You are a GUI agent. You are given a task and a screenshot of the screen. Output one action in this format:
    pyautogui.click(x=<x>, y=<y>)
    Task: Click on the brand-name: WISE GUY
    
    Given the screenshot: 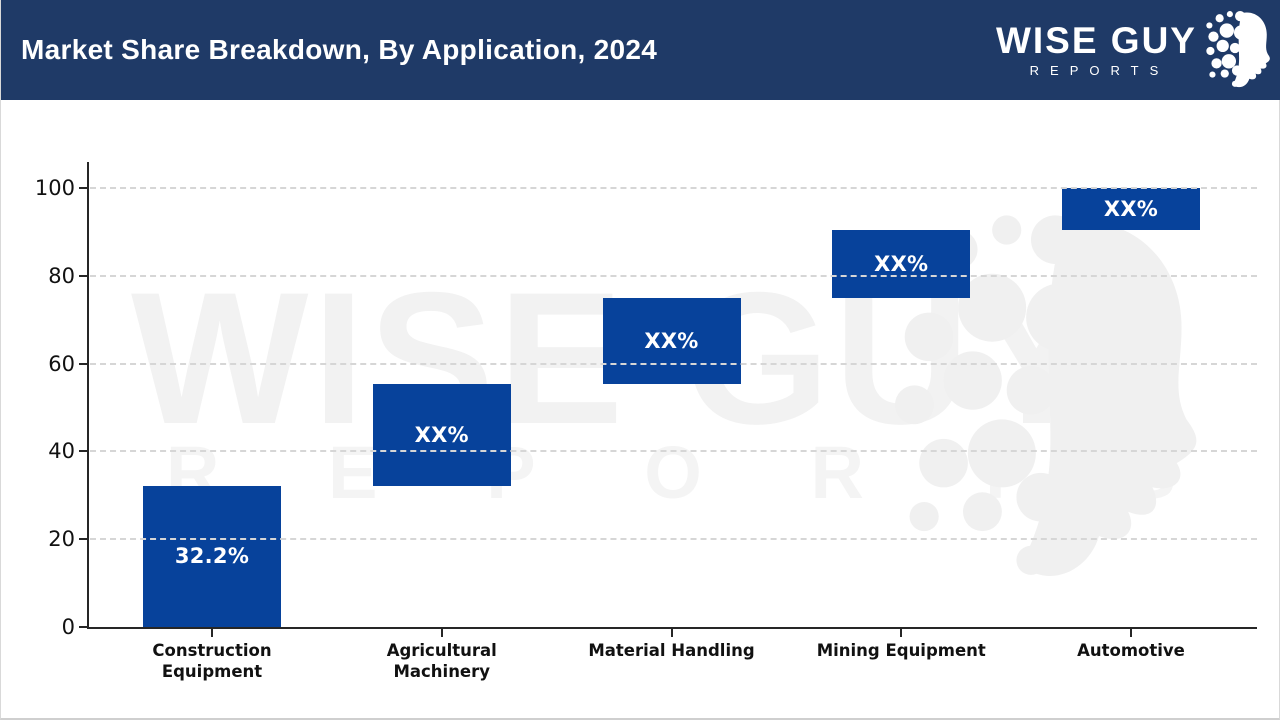 What is the action you would take?
    pyautogui.click(x=1096, y=40)
    